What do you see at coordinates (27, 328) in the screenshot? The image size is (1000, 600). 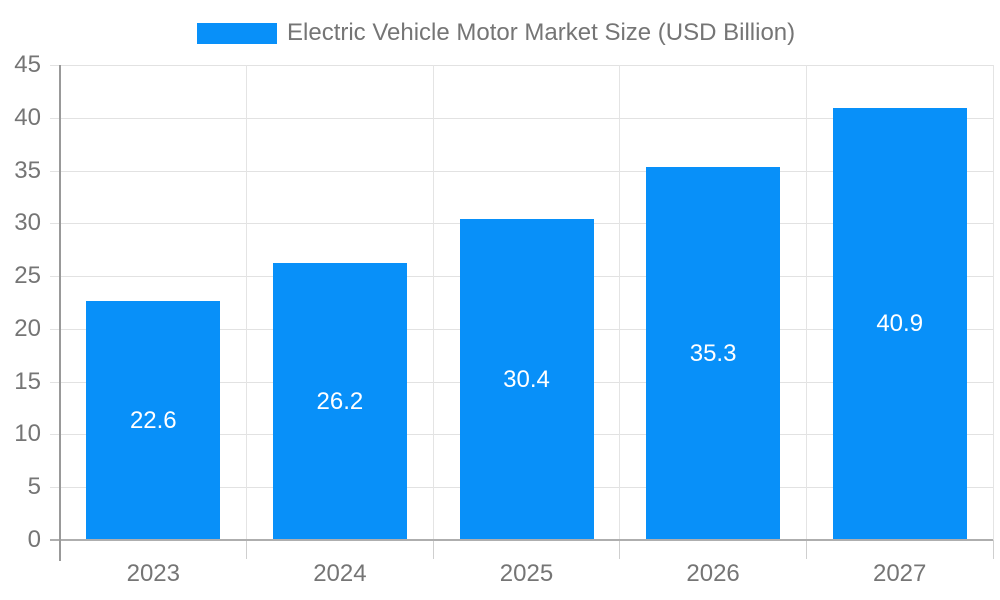 I see `y-axis-tick-label: 20` at bounding box center [27, 328].